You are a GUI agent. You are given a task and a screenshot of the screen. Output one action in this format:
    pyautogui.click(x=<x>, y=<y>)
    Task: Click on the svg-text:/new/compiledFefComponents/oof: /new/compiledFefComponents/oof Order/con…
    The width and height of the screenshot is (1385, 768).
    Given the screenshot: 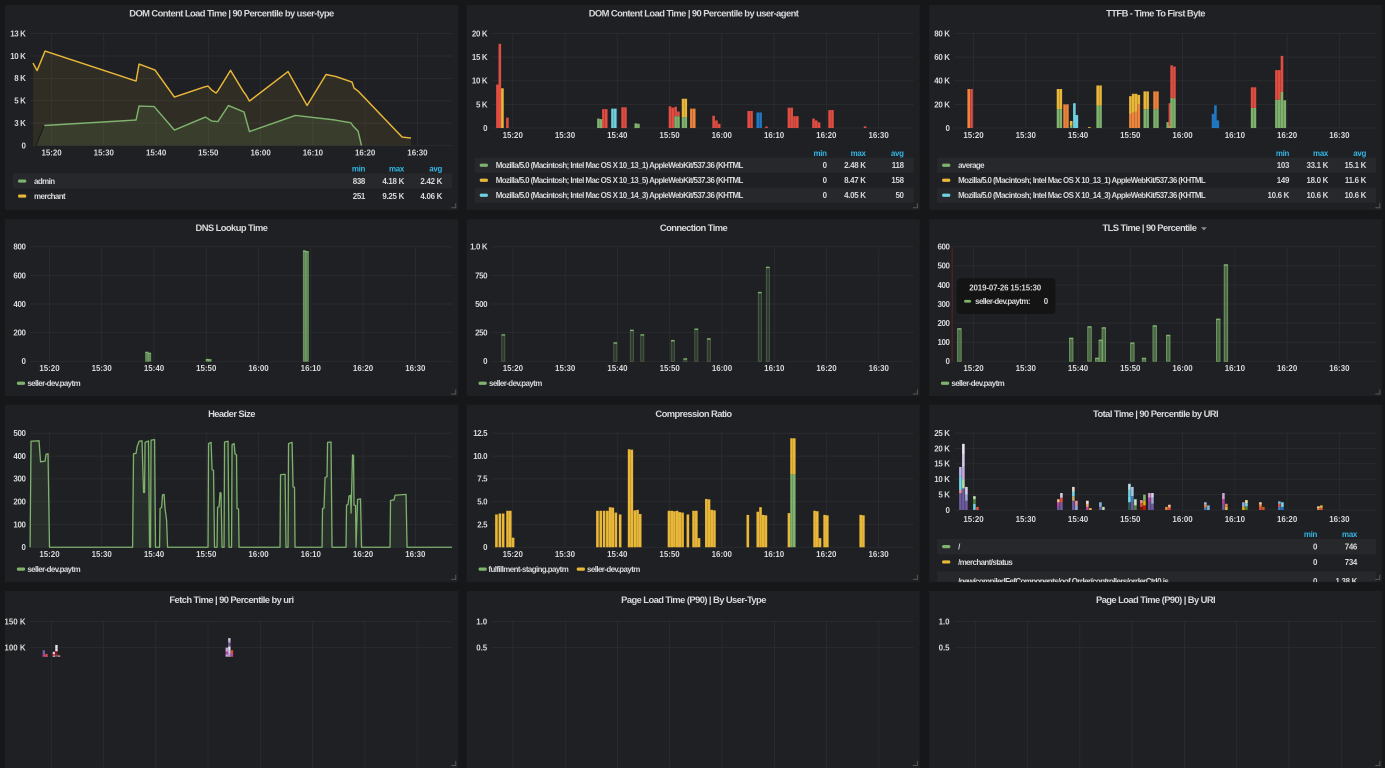 What is the action you would take?
    pyautogui.click(x=1063, y=579)
    